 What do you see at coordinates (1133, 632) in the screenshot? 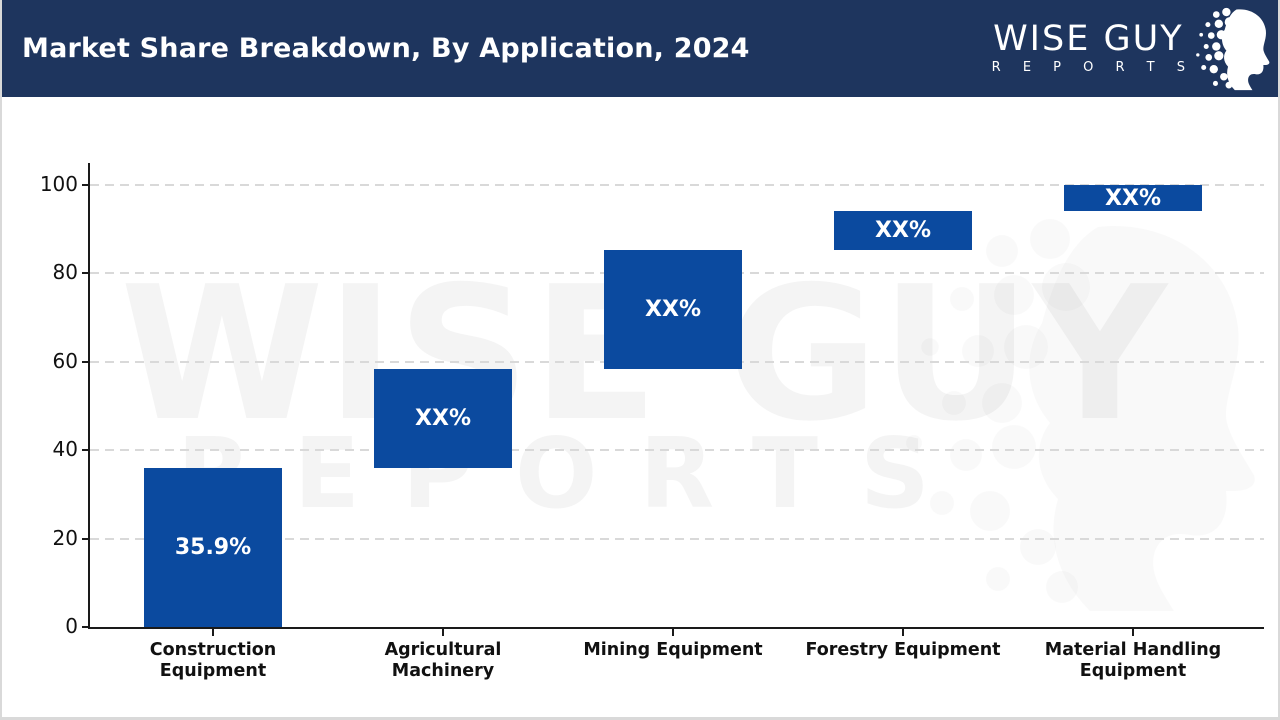
I see `x-axis-tick-mark-material-handling-equipment` at bounding box center [1133, 632].